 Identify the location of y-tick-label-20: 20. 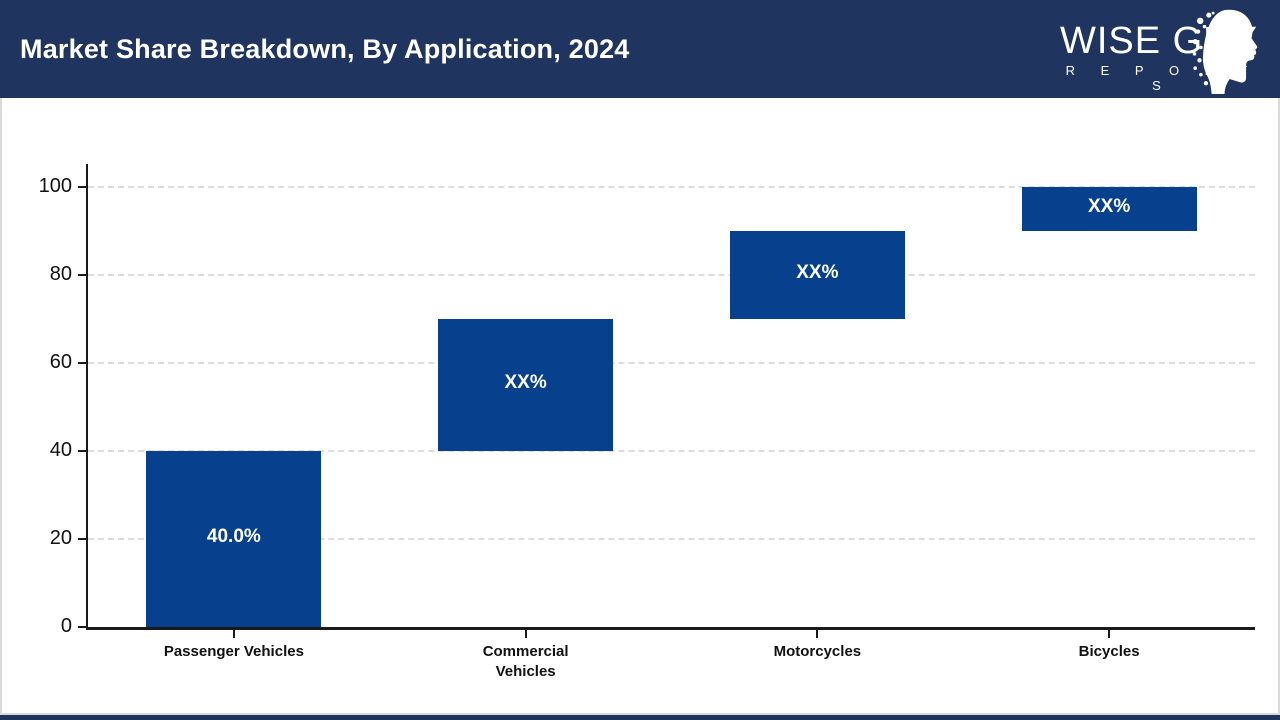
(60, 537).